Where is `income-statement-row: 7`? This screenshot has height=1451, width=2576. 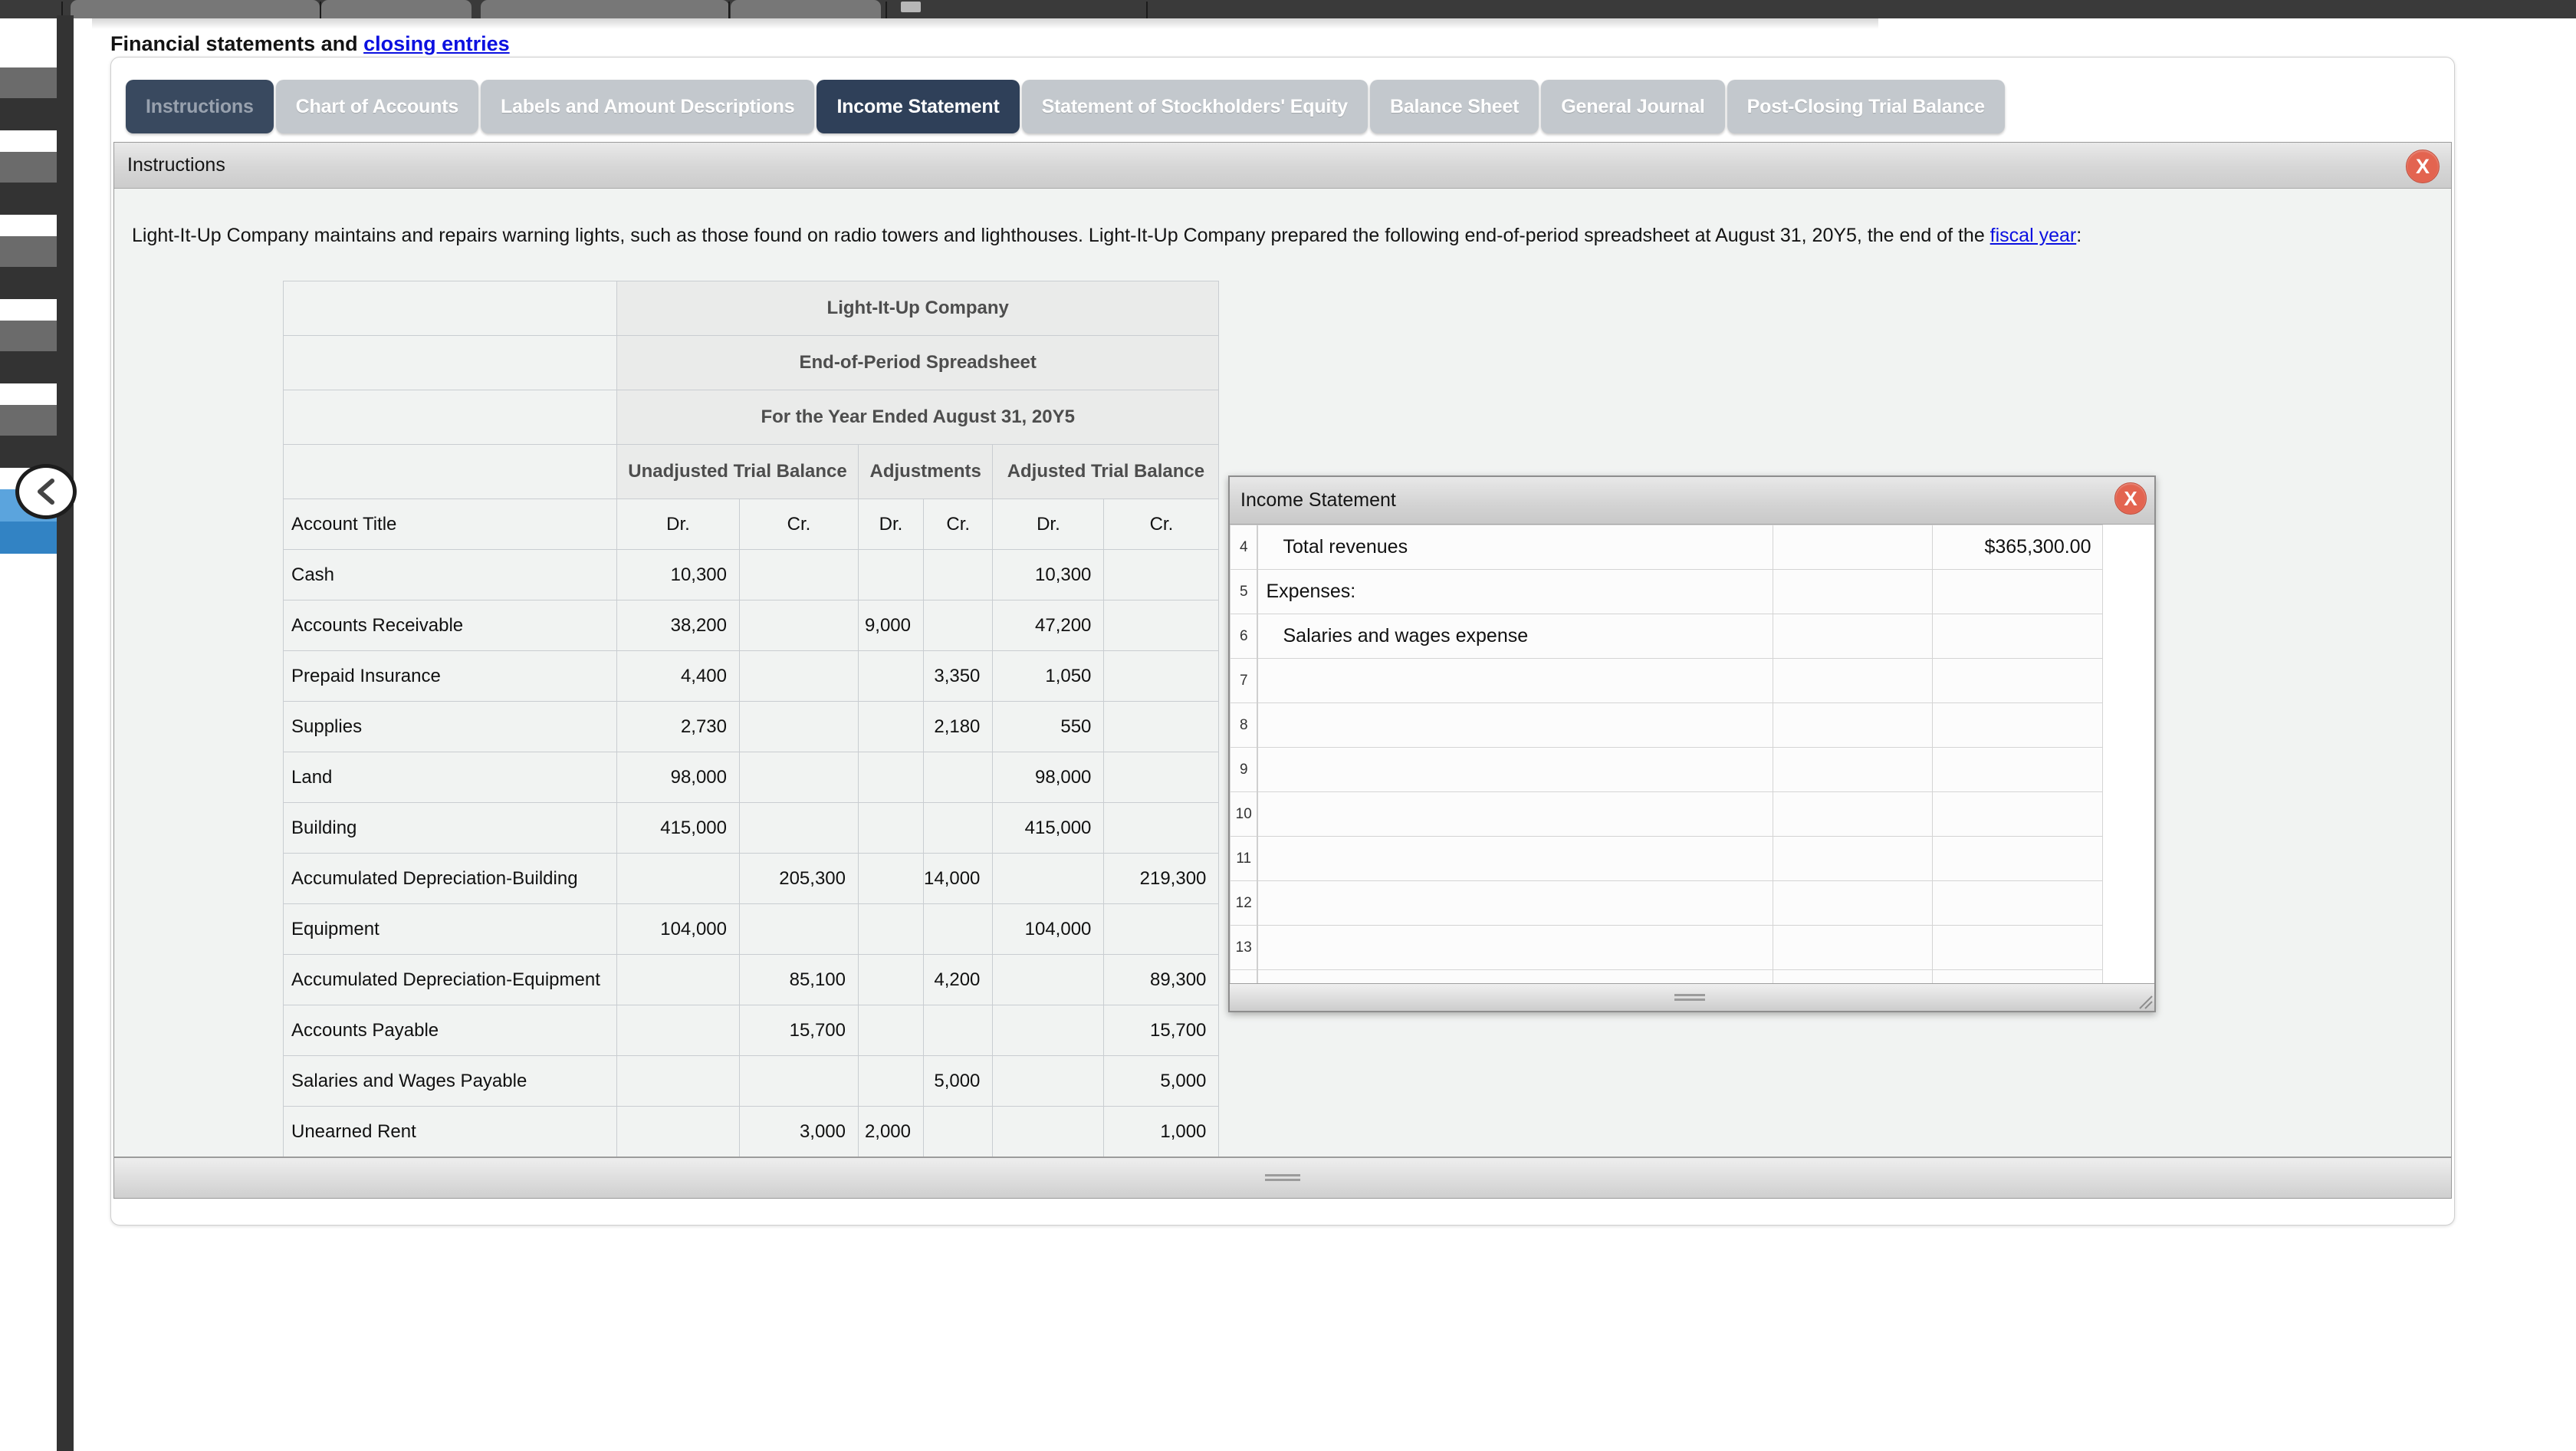 income-statement-row: 7 is located at coordinates (1692, 680).